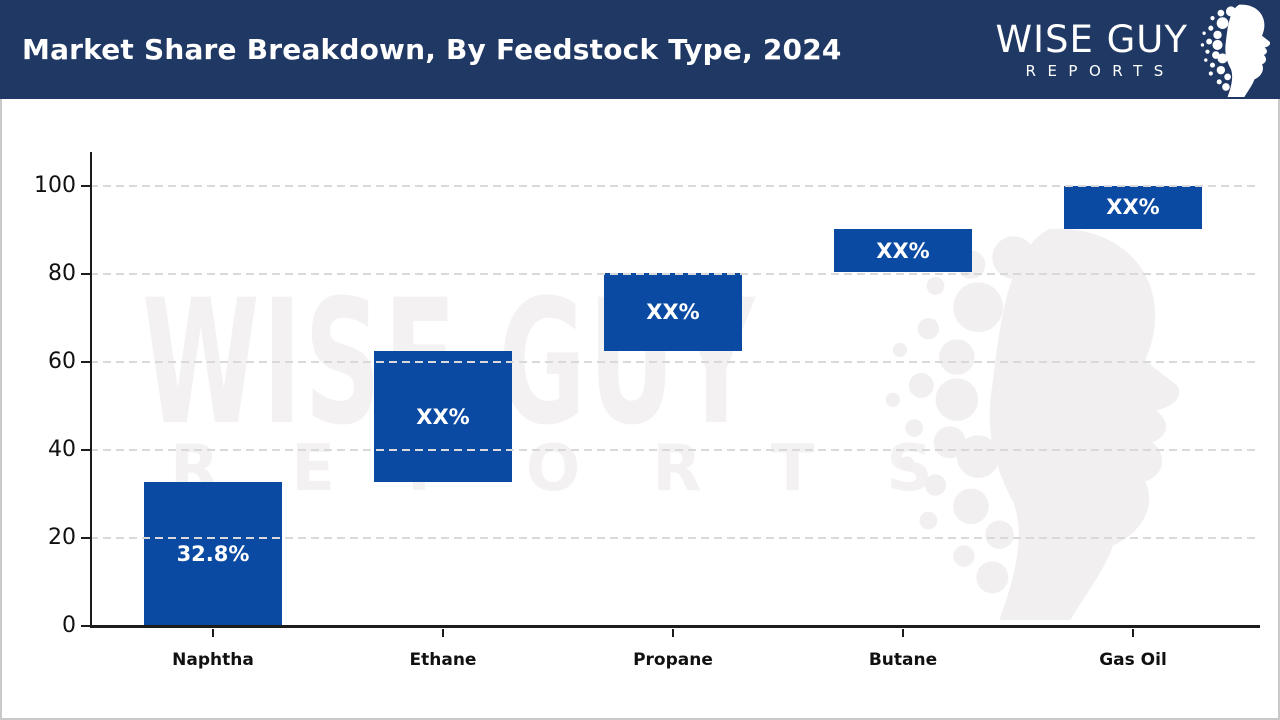 The height and width of the screenshot is (720, 1280). I want to click on x-tick-label: Butane, so click(903, 660).